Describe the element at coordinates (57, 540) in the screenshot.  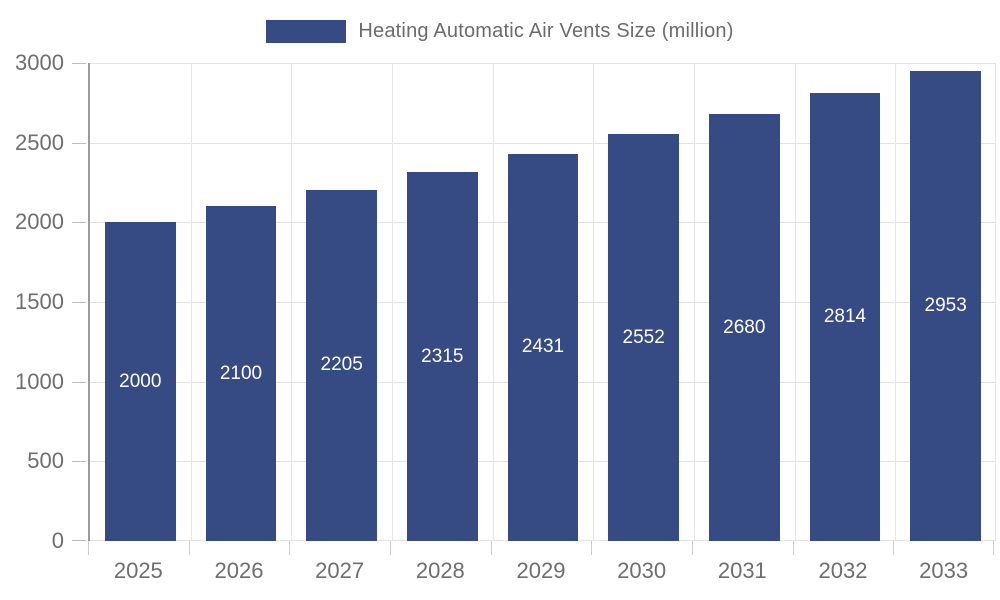
I see `y-axis-label: 0` at that location.